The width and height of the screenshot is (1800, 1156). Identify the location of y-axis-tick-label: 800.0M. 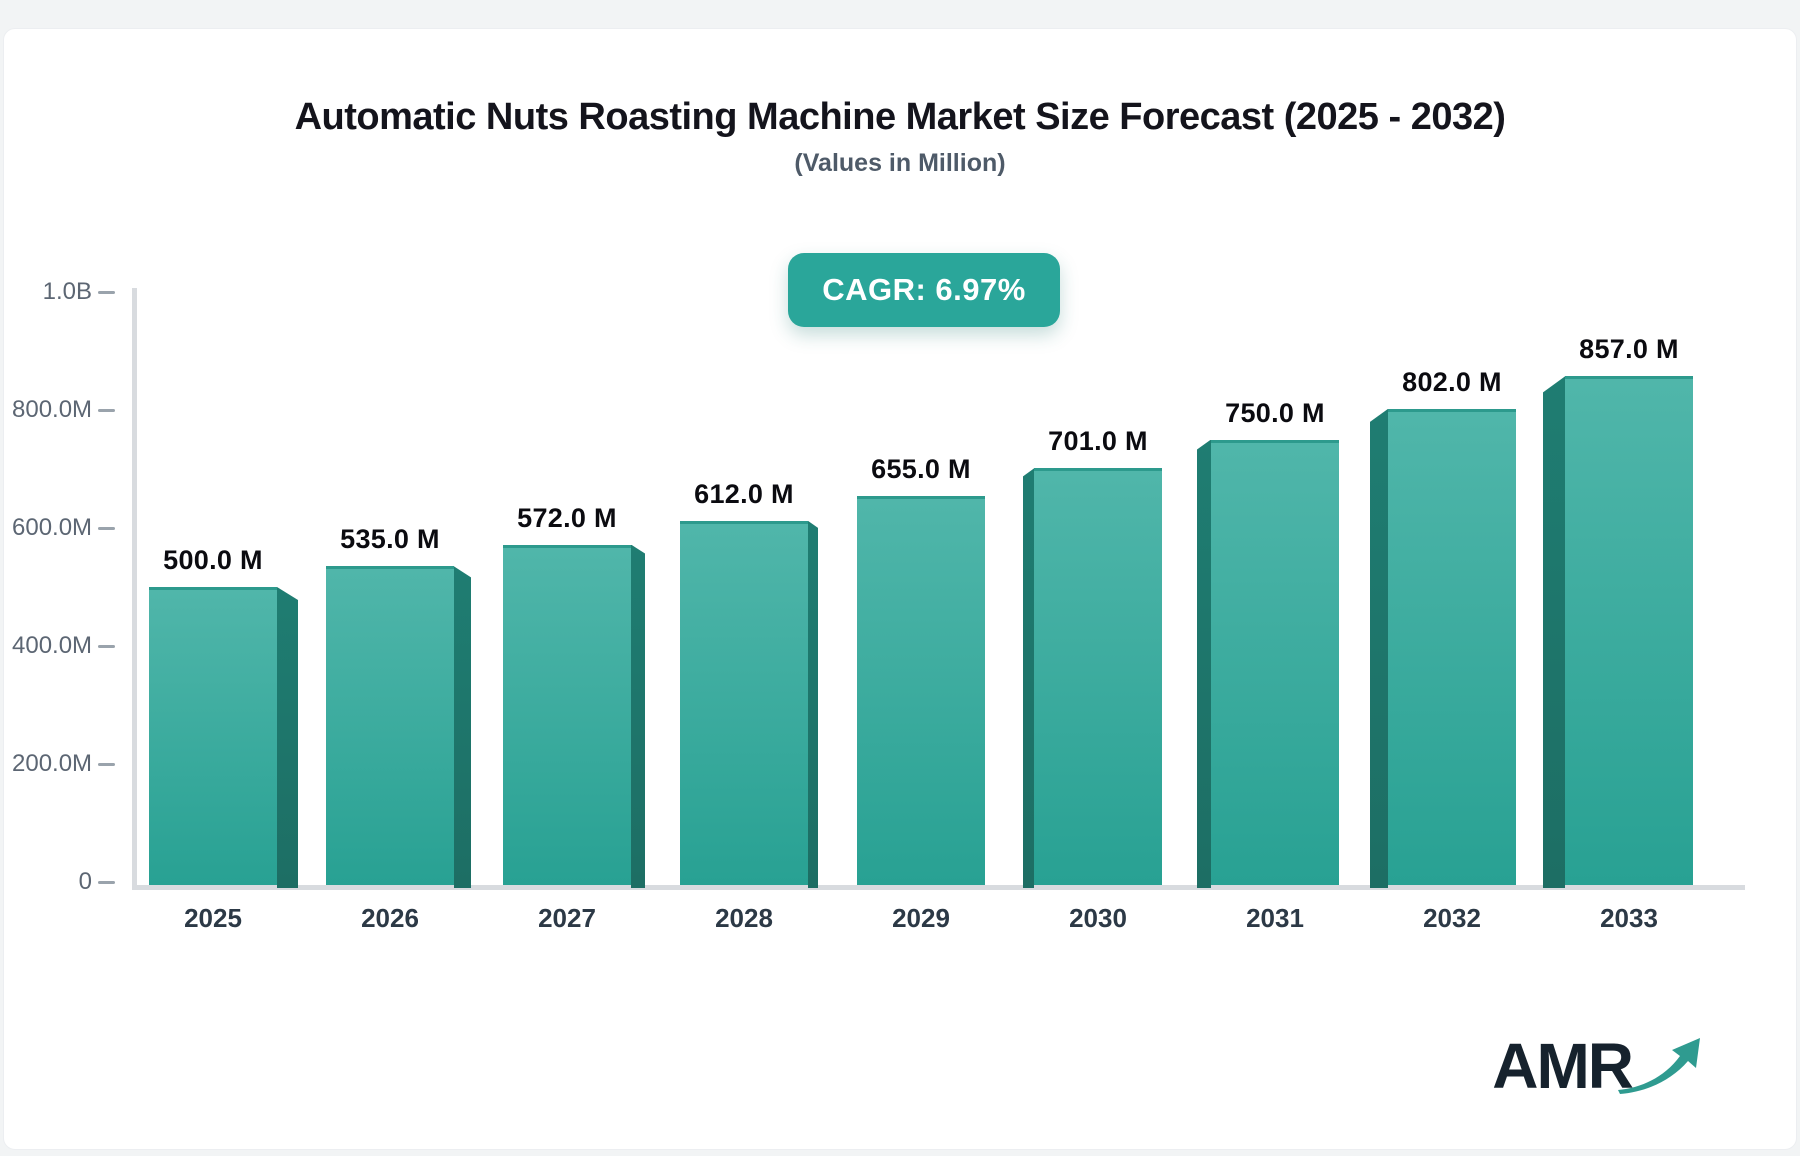
(52, 409).